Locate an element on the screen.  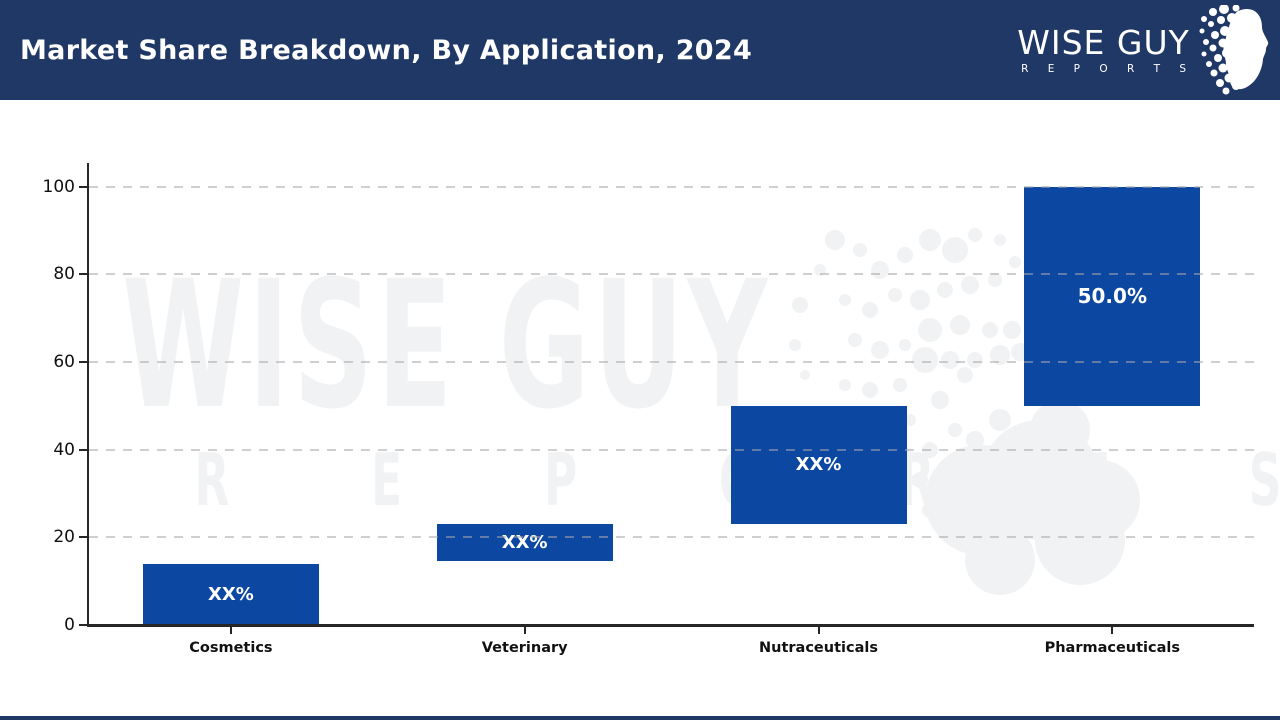
x-tick-cosmetics is located at coordinates (230, 630).